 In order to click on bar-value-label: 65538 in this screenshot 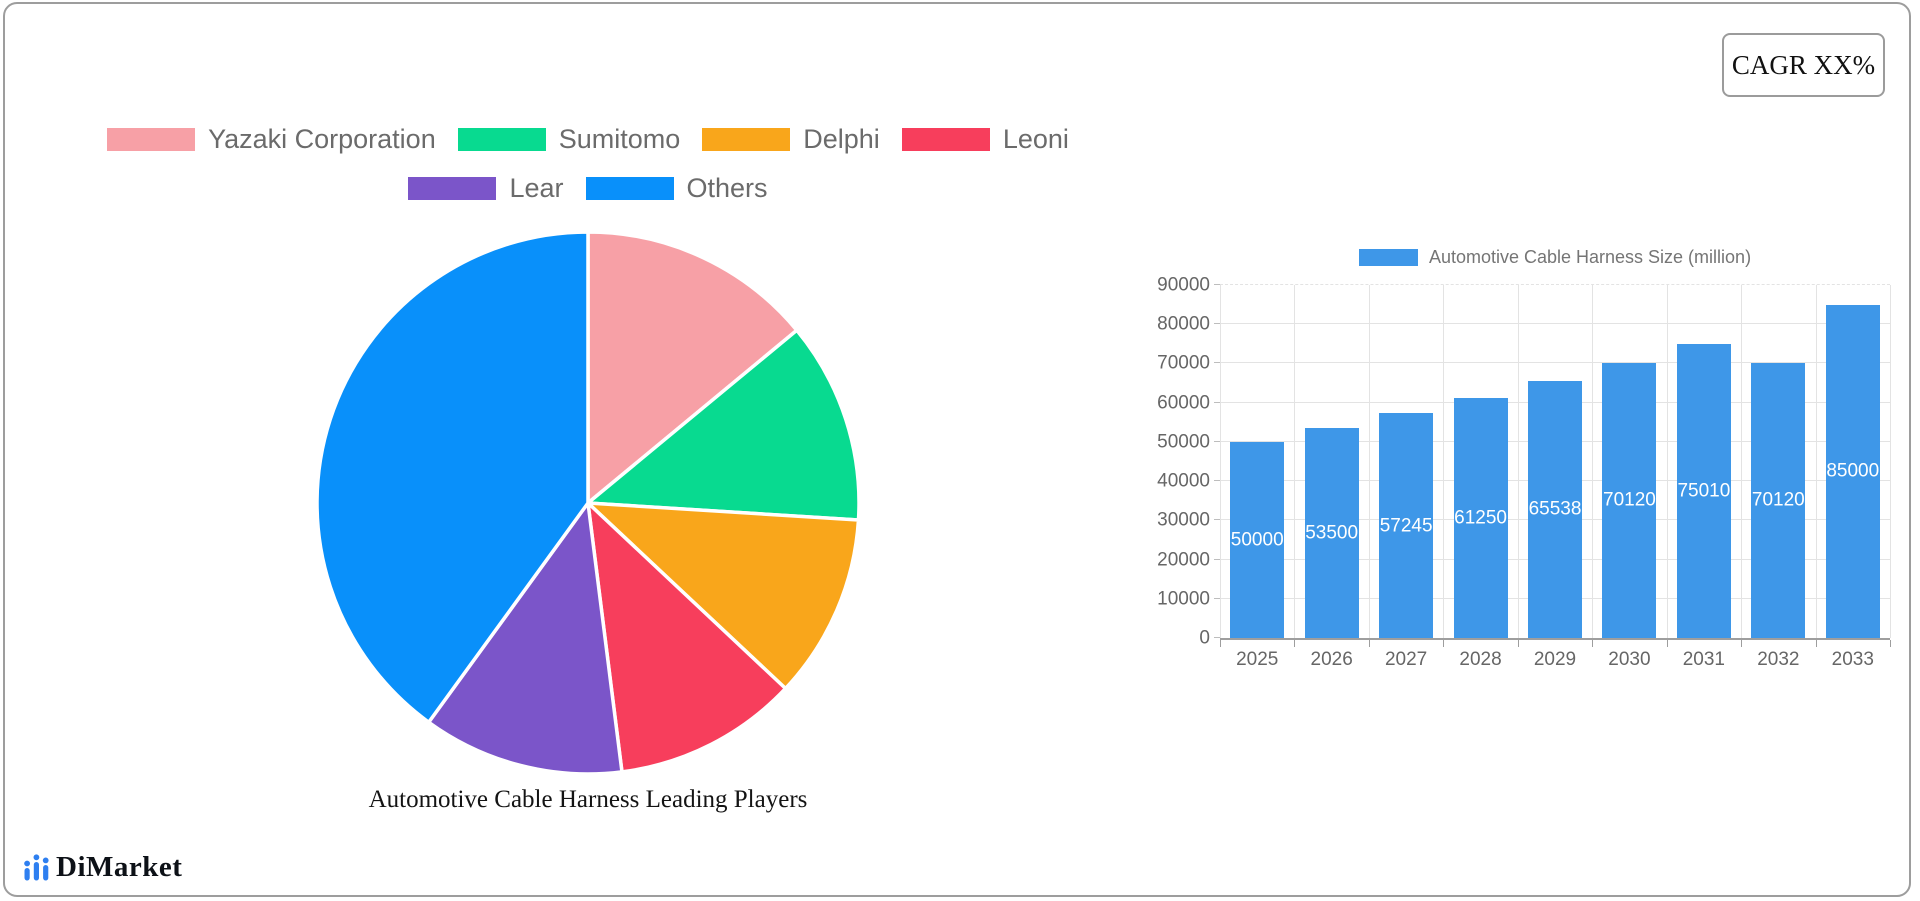, I will do `click(1555, 509)`.